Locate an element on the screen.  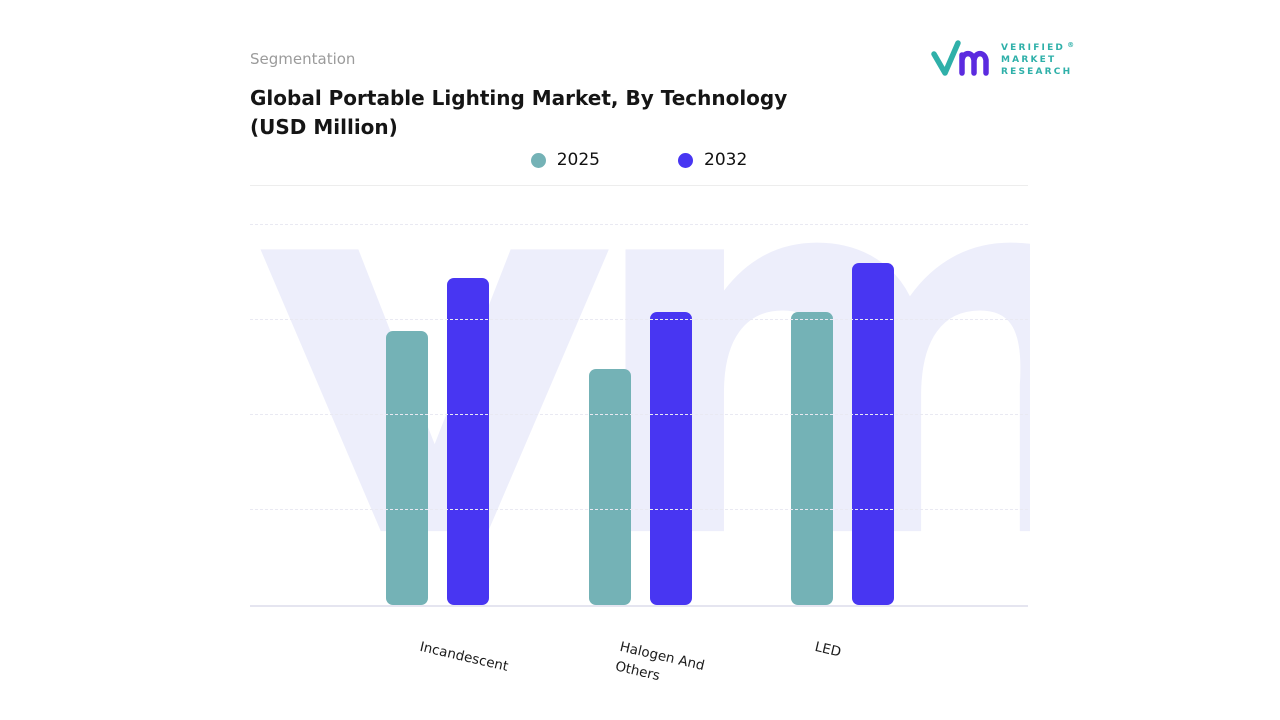
chart-legend: 2025 2032 is located at coordinates (639, 160).